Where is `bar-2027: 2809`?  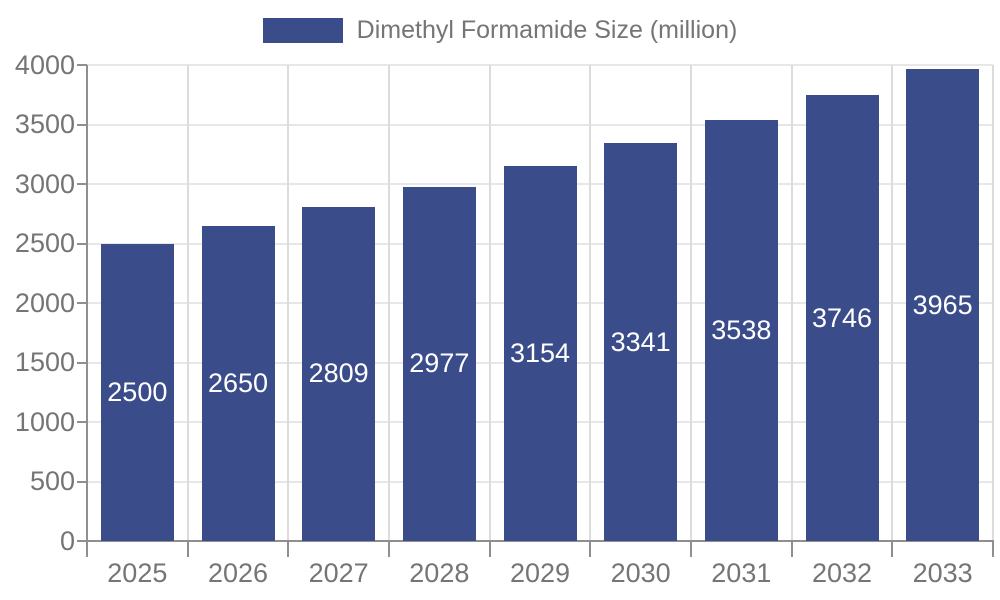
bar-2027: 2809 is located at coordinates (339, 373).